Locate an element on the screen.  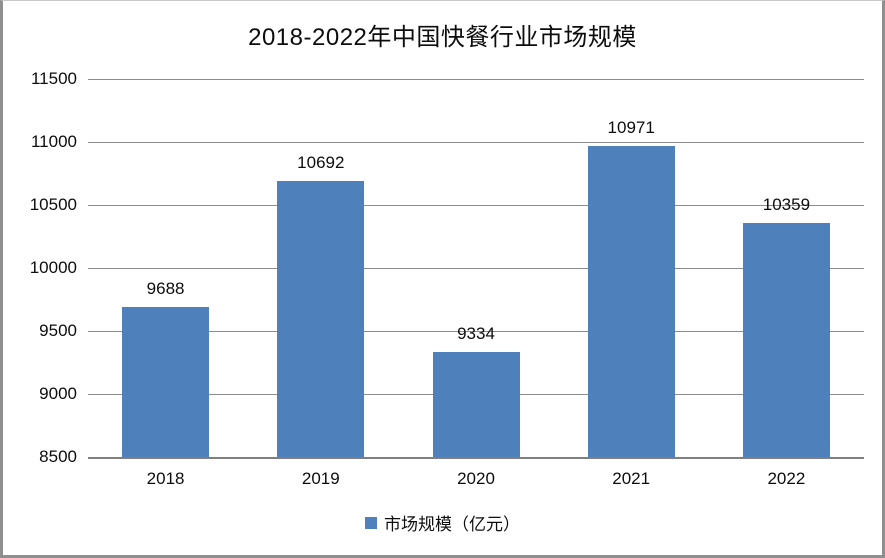
x-axis: 2018 2019 2020 2021 2022 is located at coordinates (476, 481).